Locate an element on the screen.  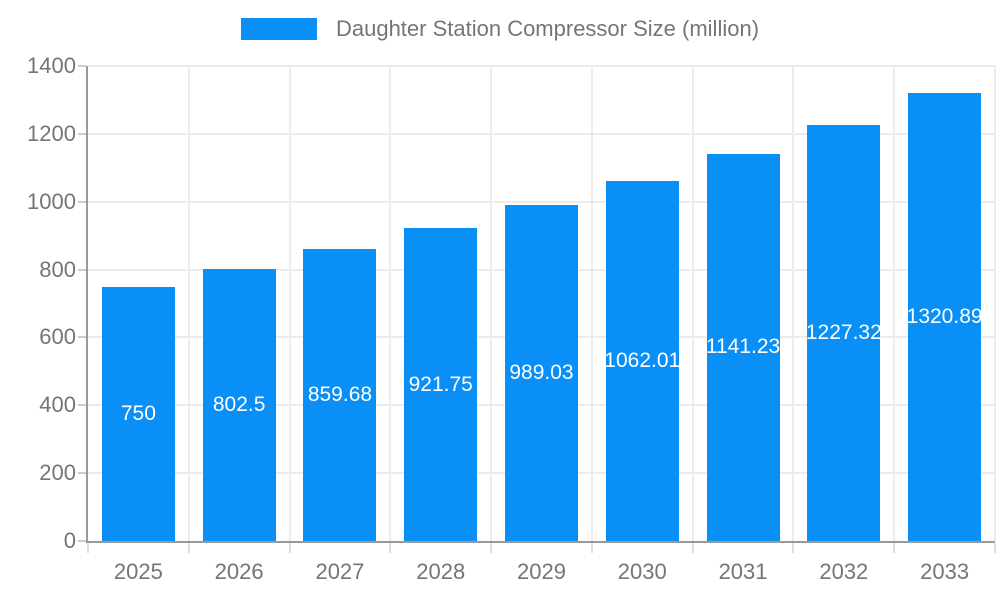
bar-value-label: 802.5 is located at coordinates (239, 404).